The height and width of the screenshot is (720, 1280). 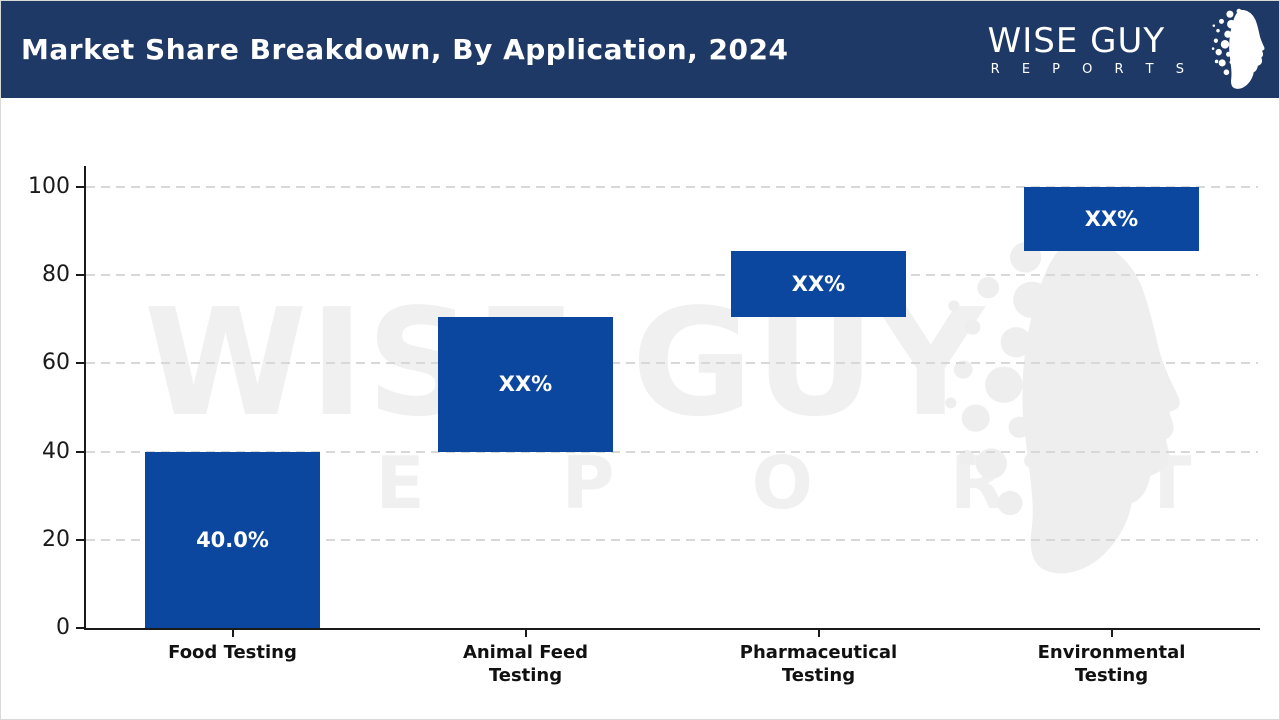 I want to click on waterfall-bar: 40.0%, so click(x=232, y=539).